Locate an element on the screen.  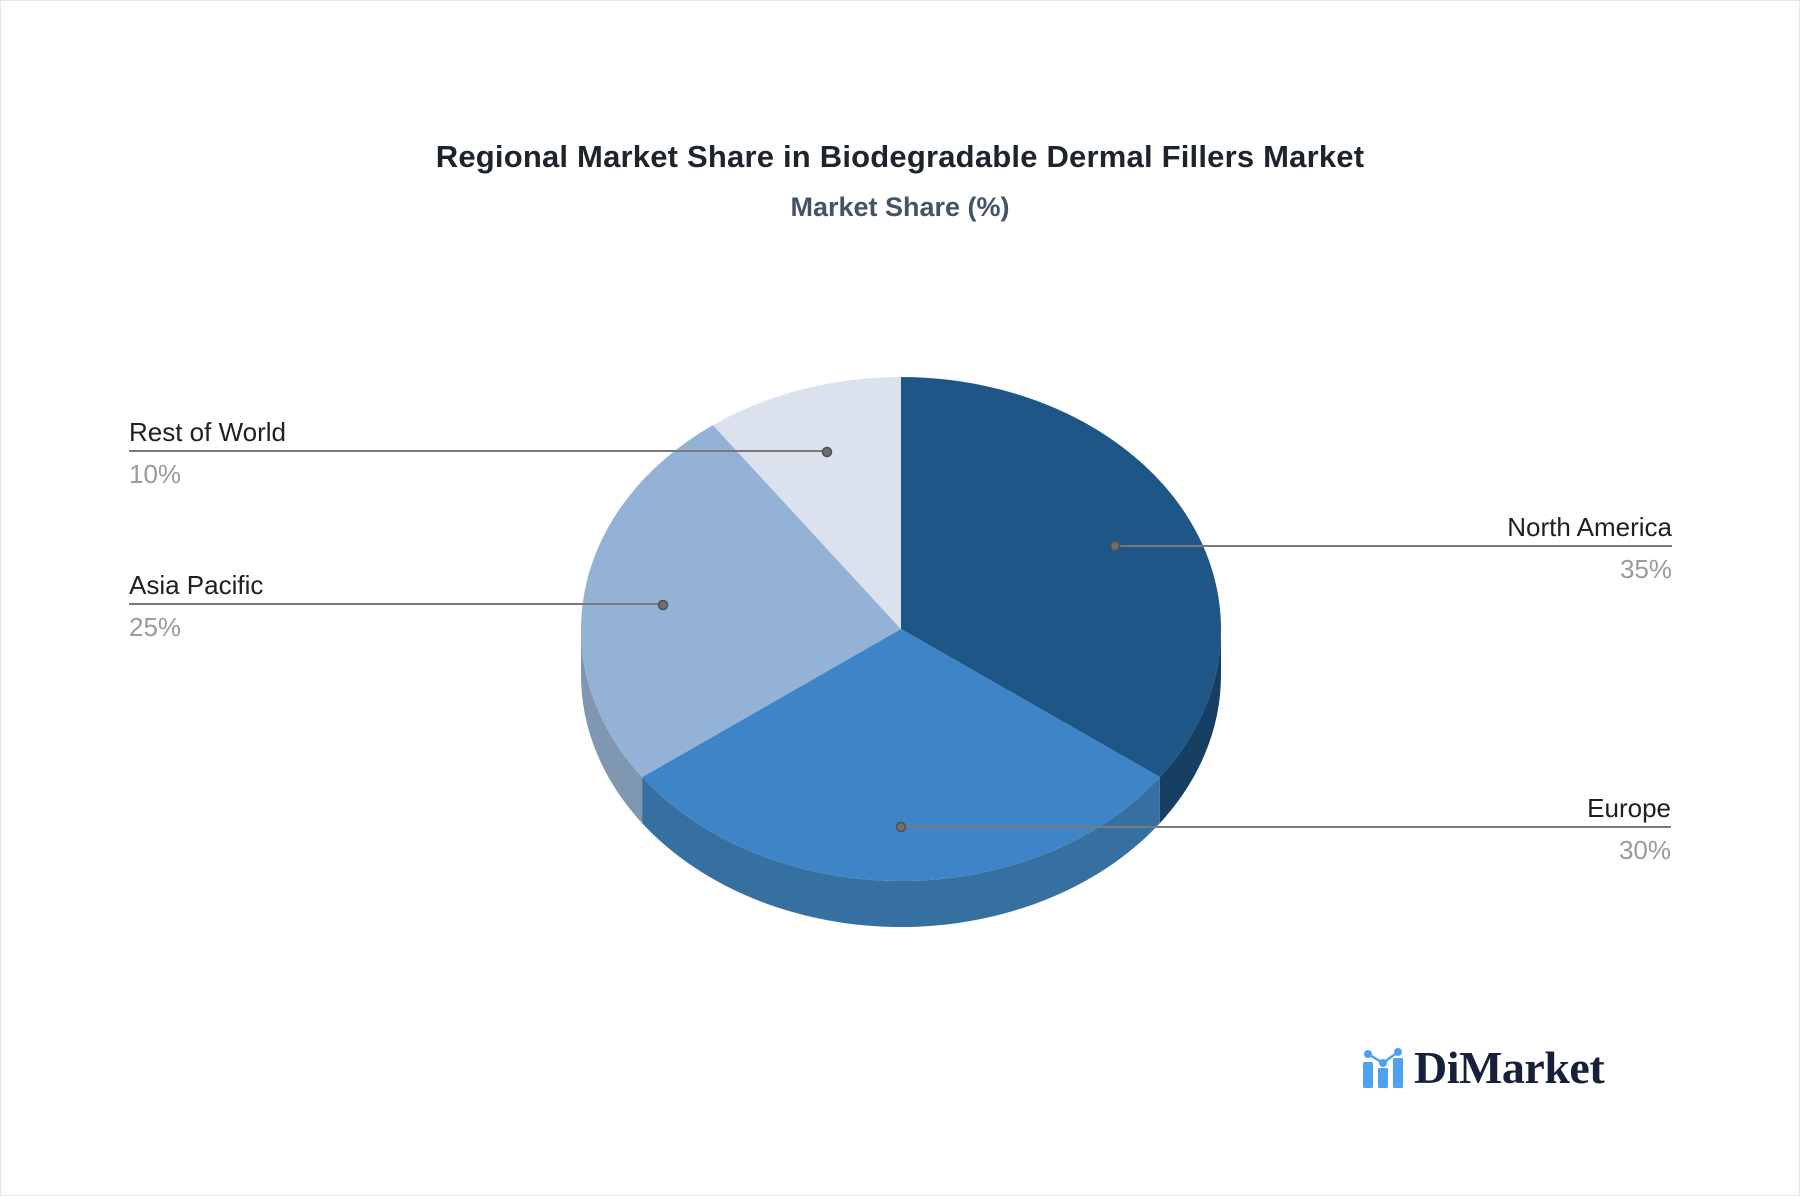
leader-dot-north-america is located at coordinates (1115, 546).